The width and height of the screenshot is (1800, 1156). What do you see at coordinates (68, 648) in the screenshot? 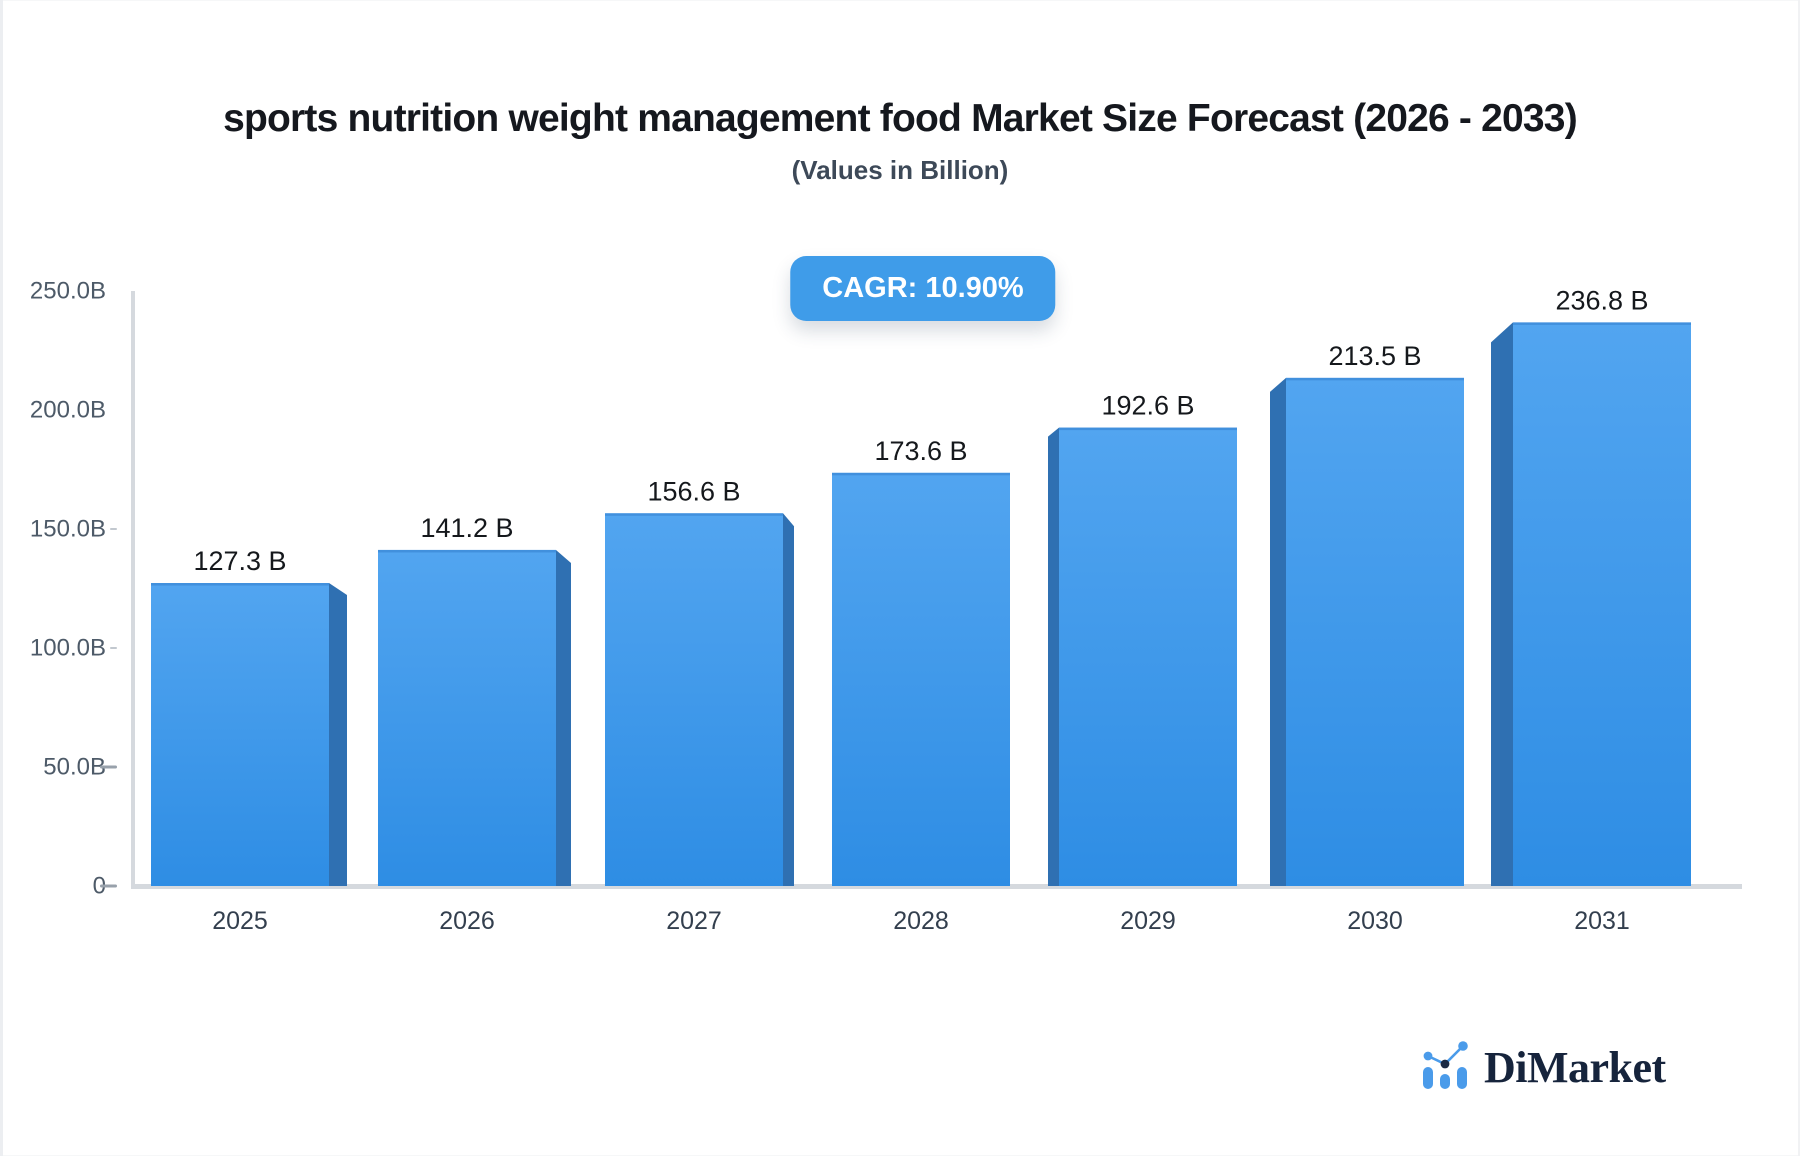
I see `y-axis-tick-label: 100.0B` at bounding box center [68, 648].